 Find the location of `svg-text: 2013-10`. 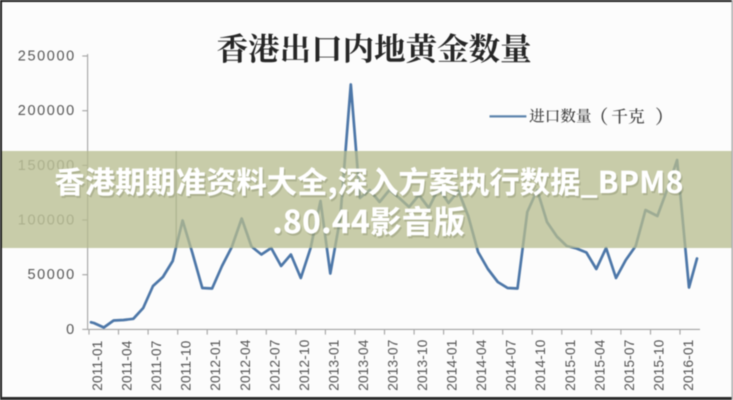

svg-text: 2013-10 is located at coordinates (422, 365).